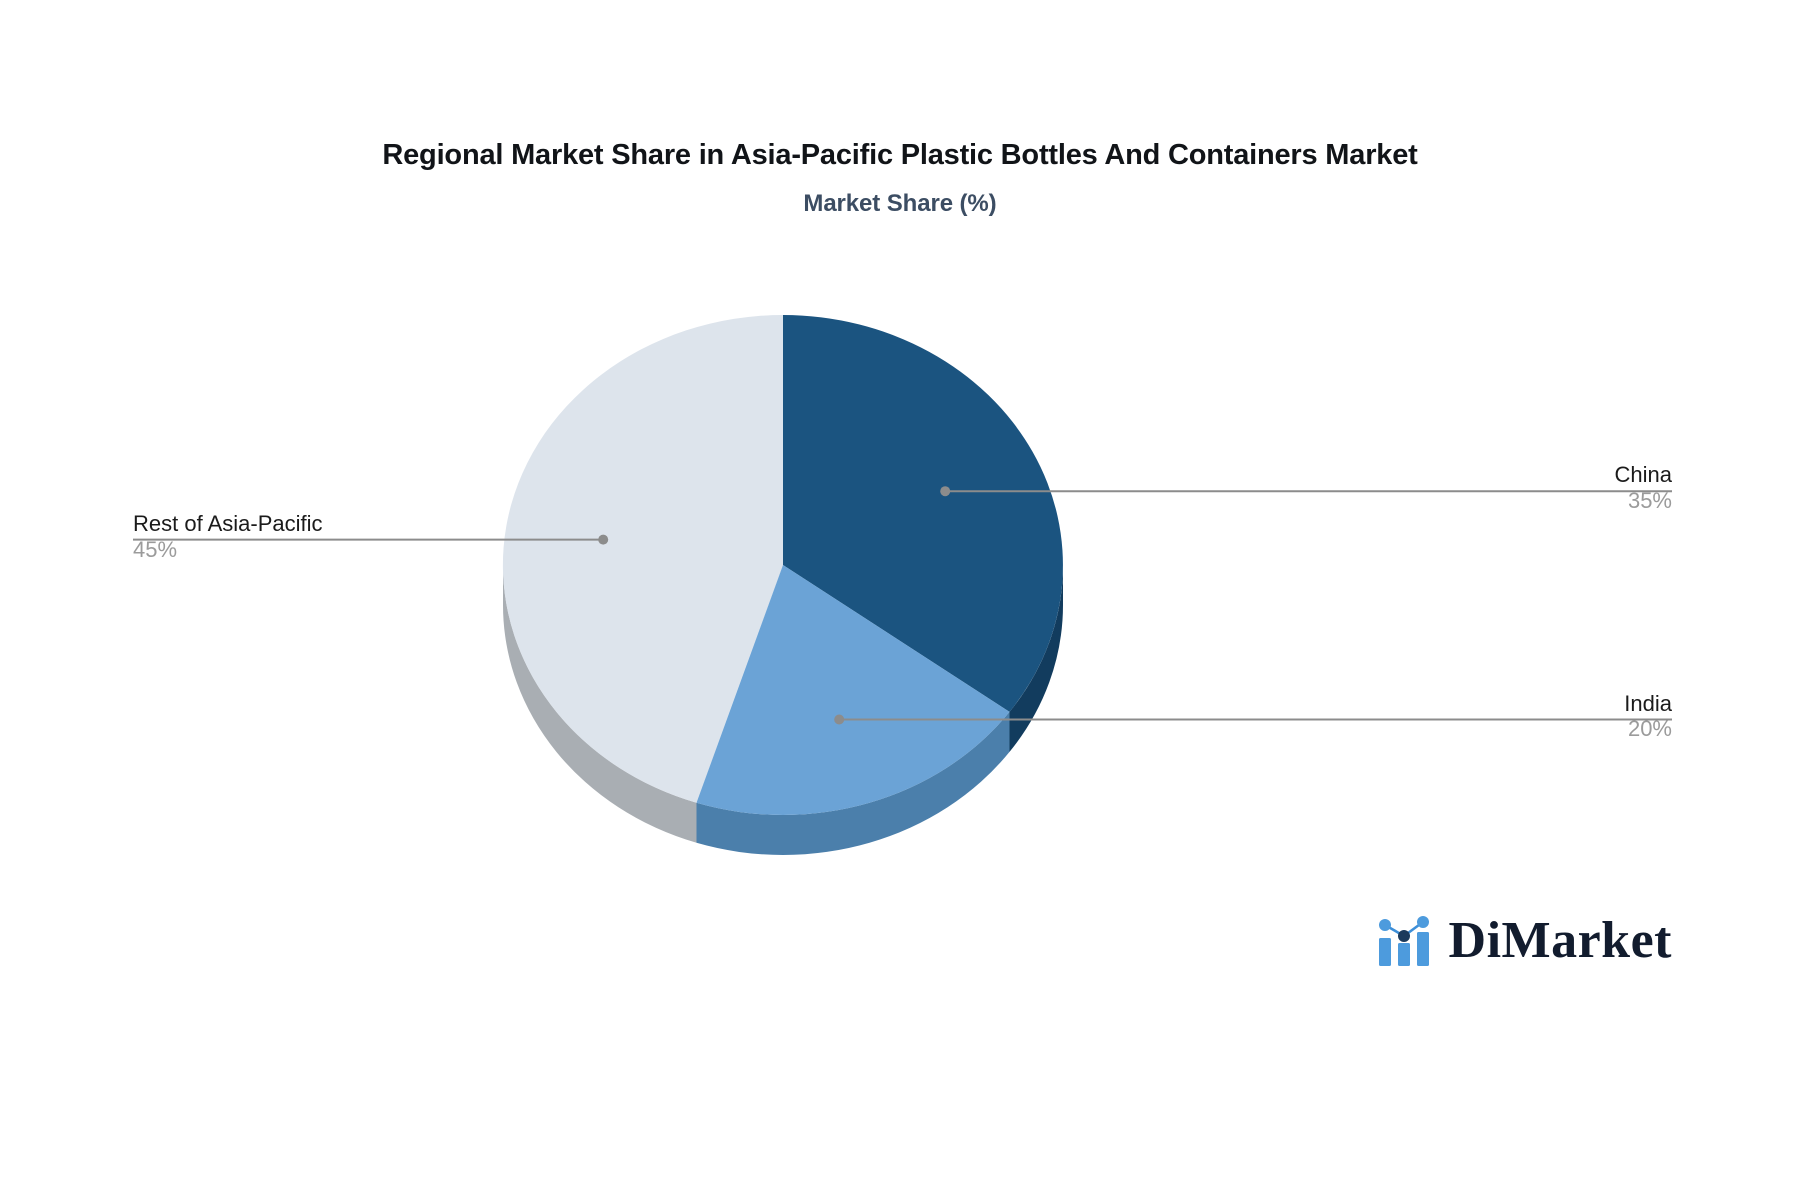 The image size is (1800, 1196). Describe the element at coordinates (1253, 719) in the screenshot. I see `leader-line-india` at that location.